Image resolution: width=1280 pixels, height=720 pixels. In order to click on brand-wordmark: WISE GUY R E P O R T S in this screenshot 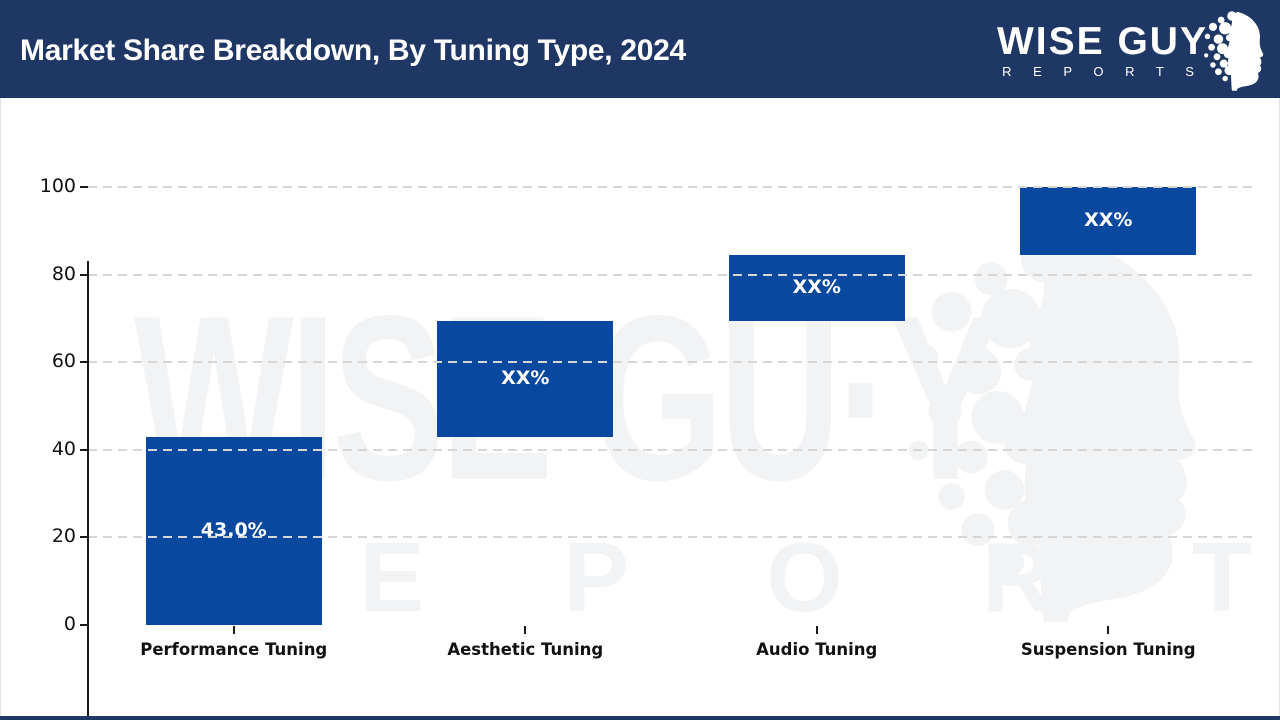, I will do `click(1102, 50)`.